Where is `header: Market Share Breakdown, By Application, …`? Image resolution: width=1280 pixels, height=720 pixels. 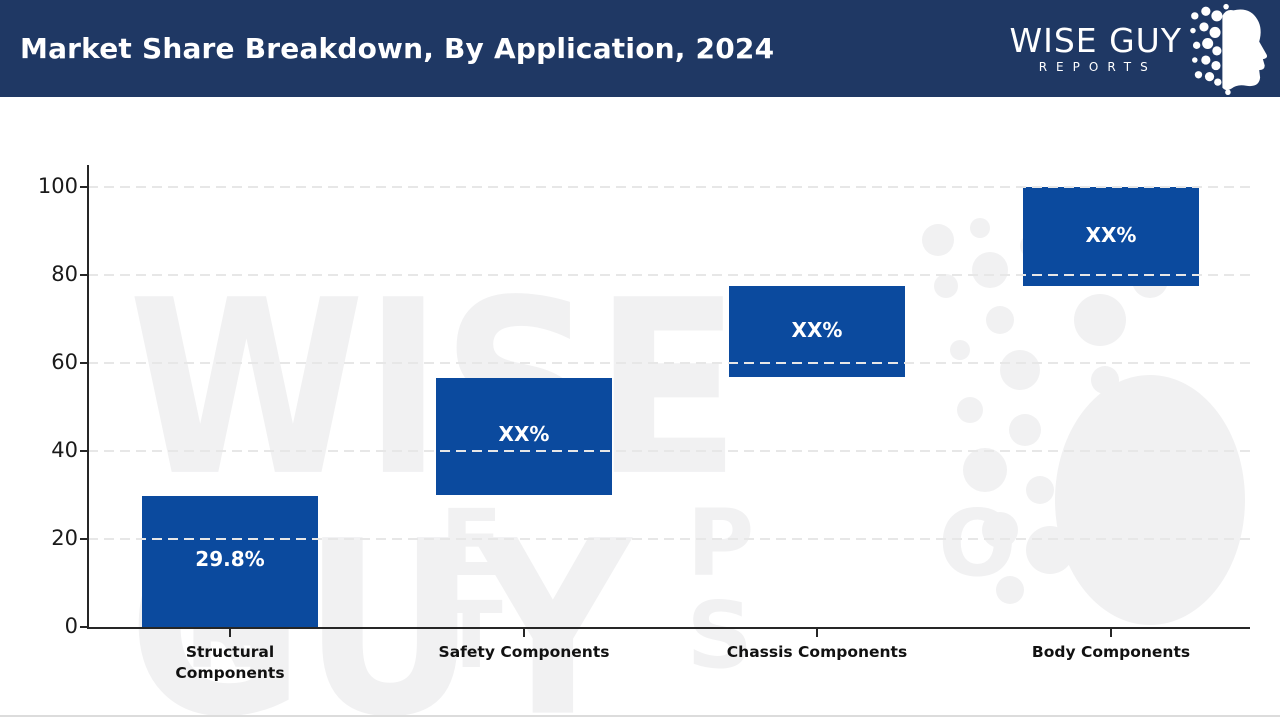
header: Market Share Breakdown, By Application, … is located at coordinates (640, 48).